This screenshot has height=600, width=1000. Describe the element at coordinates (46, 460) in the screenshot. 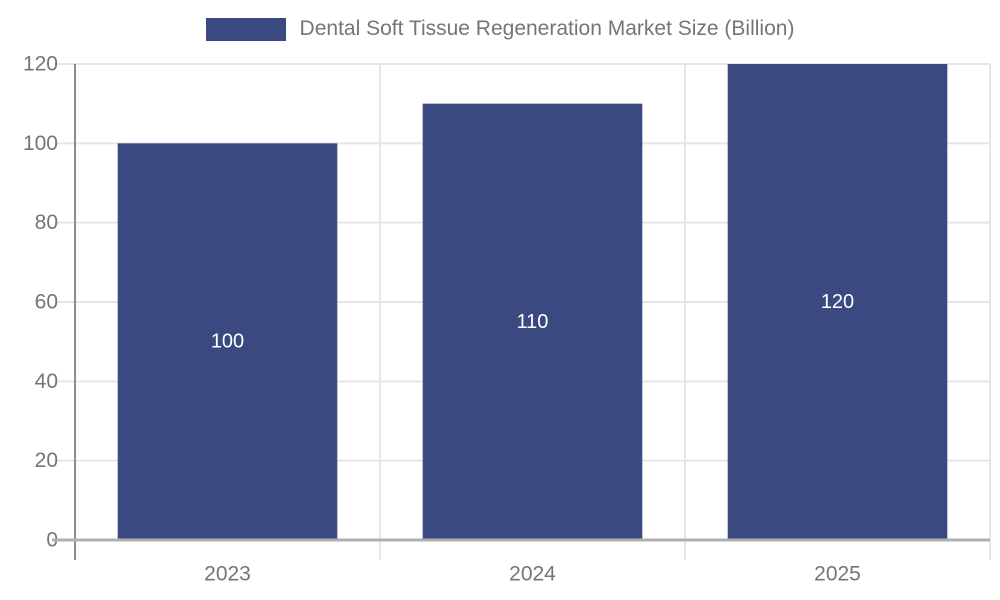

I see `y-tick-label: 20` at that location.